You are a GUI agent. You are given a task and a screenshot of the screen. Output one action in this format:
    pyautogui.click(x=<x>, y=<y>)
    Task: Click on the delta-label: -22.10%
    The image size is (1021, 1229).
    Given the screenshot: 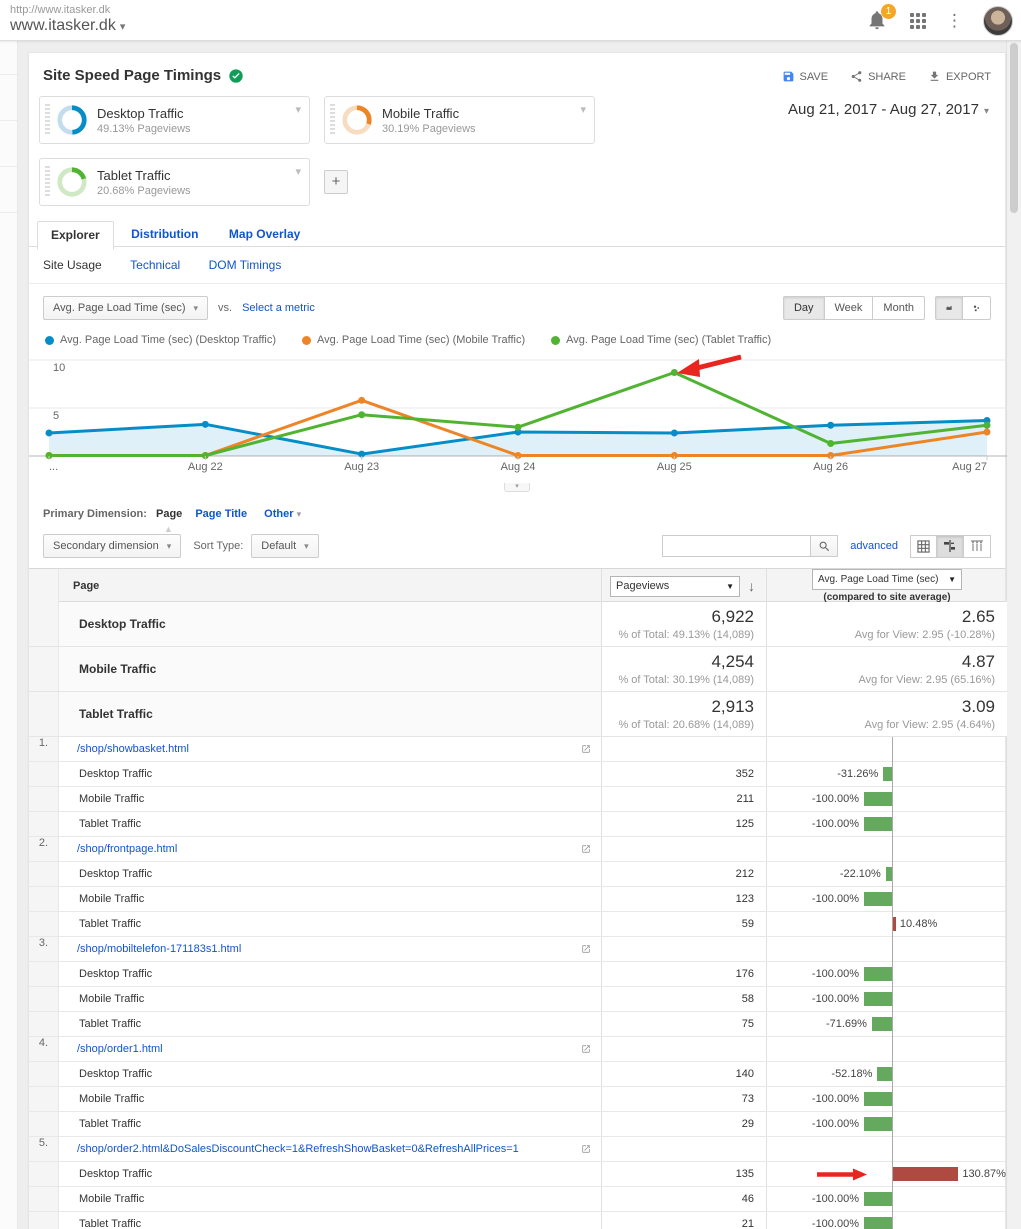 What is the action you would take?
    pyautogui.click(x=860, y=874)
    